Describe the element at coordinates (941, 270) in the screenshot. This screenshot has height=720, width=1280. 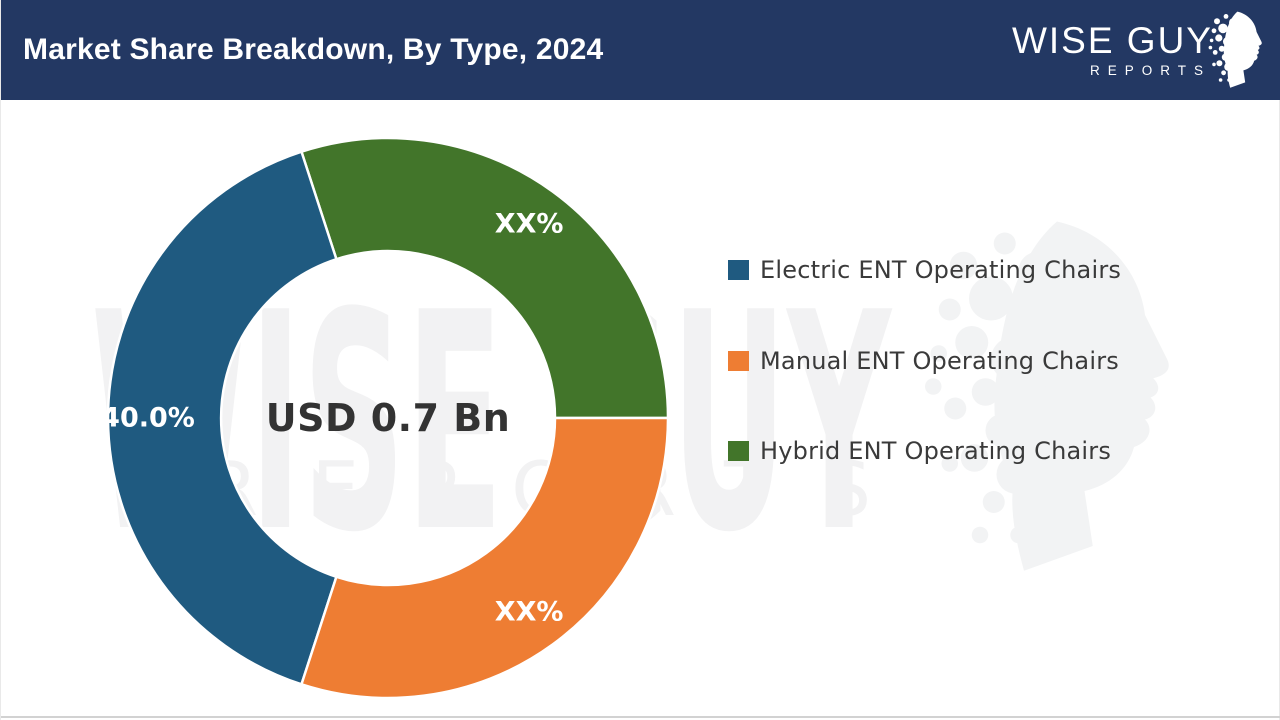
I see `legend-label-electric: Electric ENT Operating Chairs` at that location.